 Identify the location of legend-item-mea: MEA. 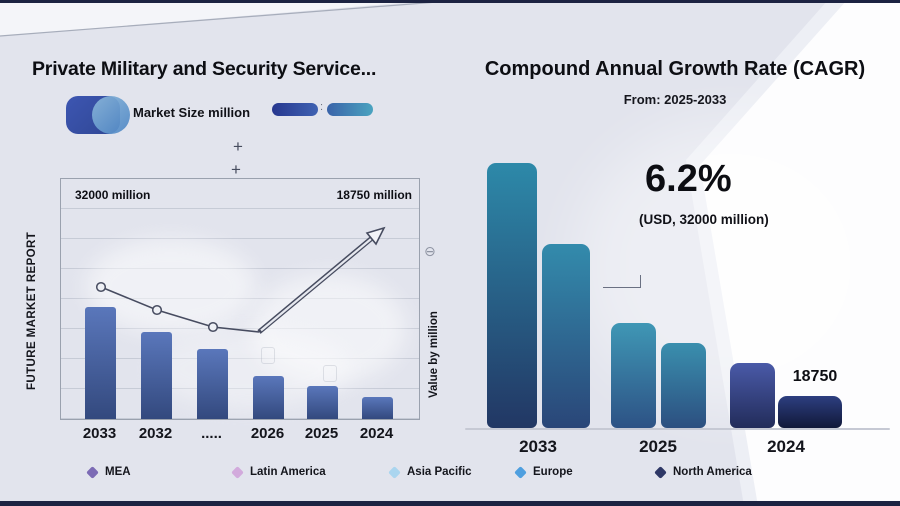
(108, 472).